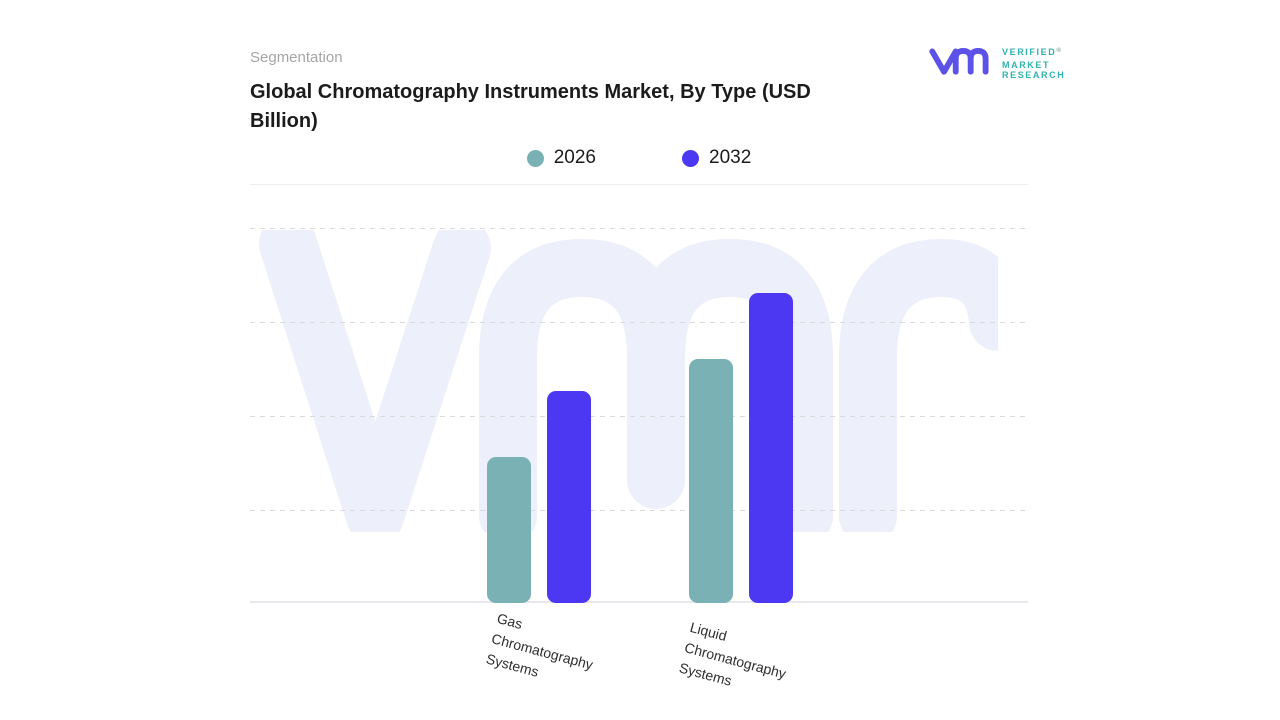 The width and height of the screenshot is (1280, 720). What do you see at coordinates (1034, 75) in the screenshot?
I see `logo-line-research: RESEARCH` at bounding box center [1034, 75].